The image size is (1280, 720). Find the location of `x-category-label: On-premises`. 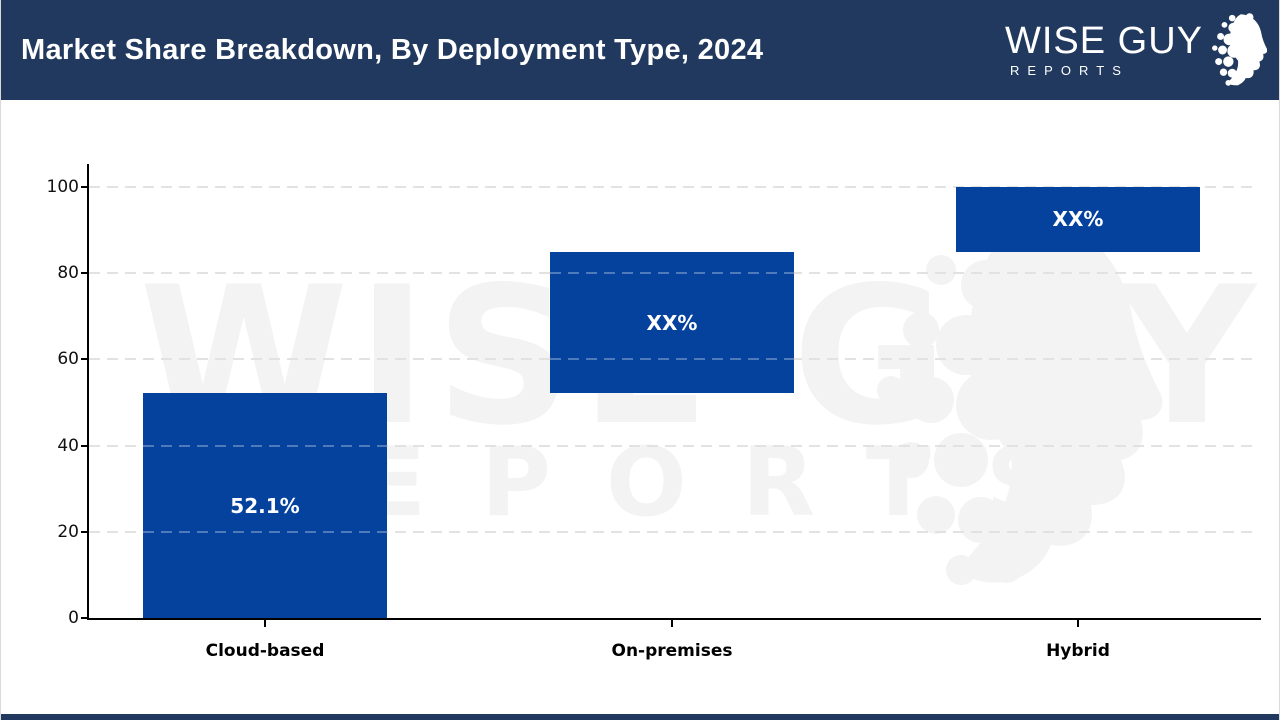

x-category-label: On-premises is located at coordinates (672, 651).